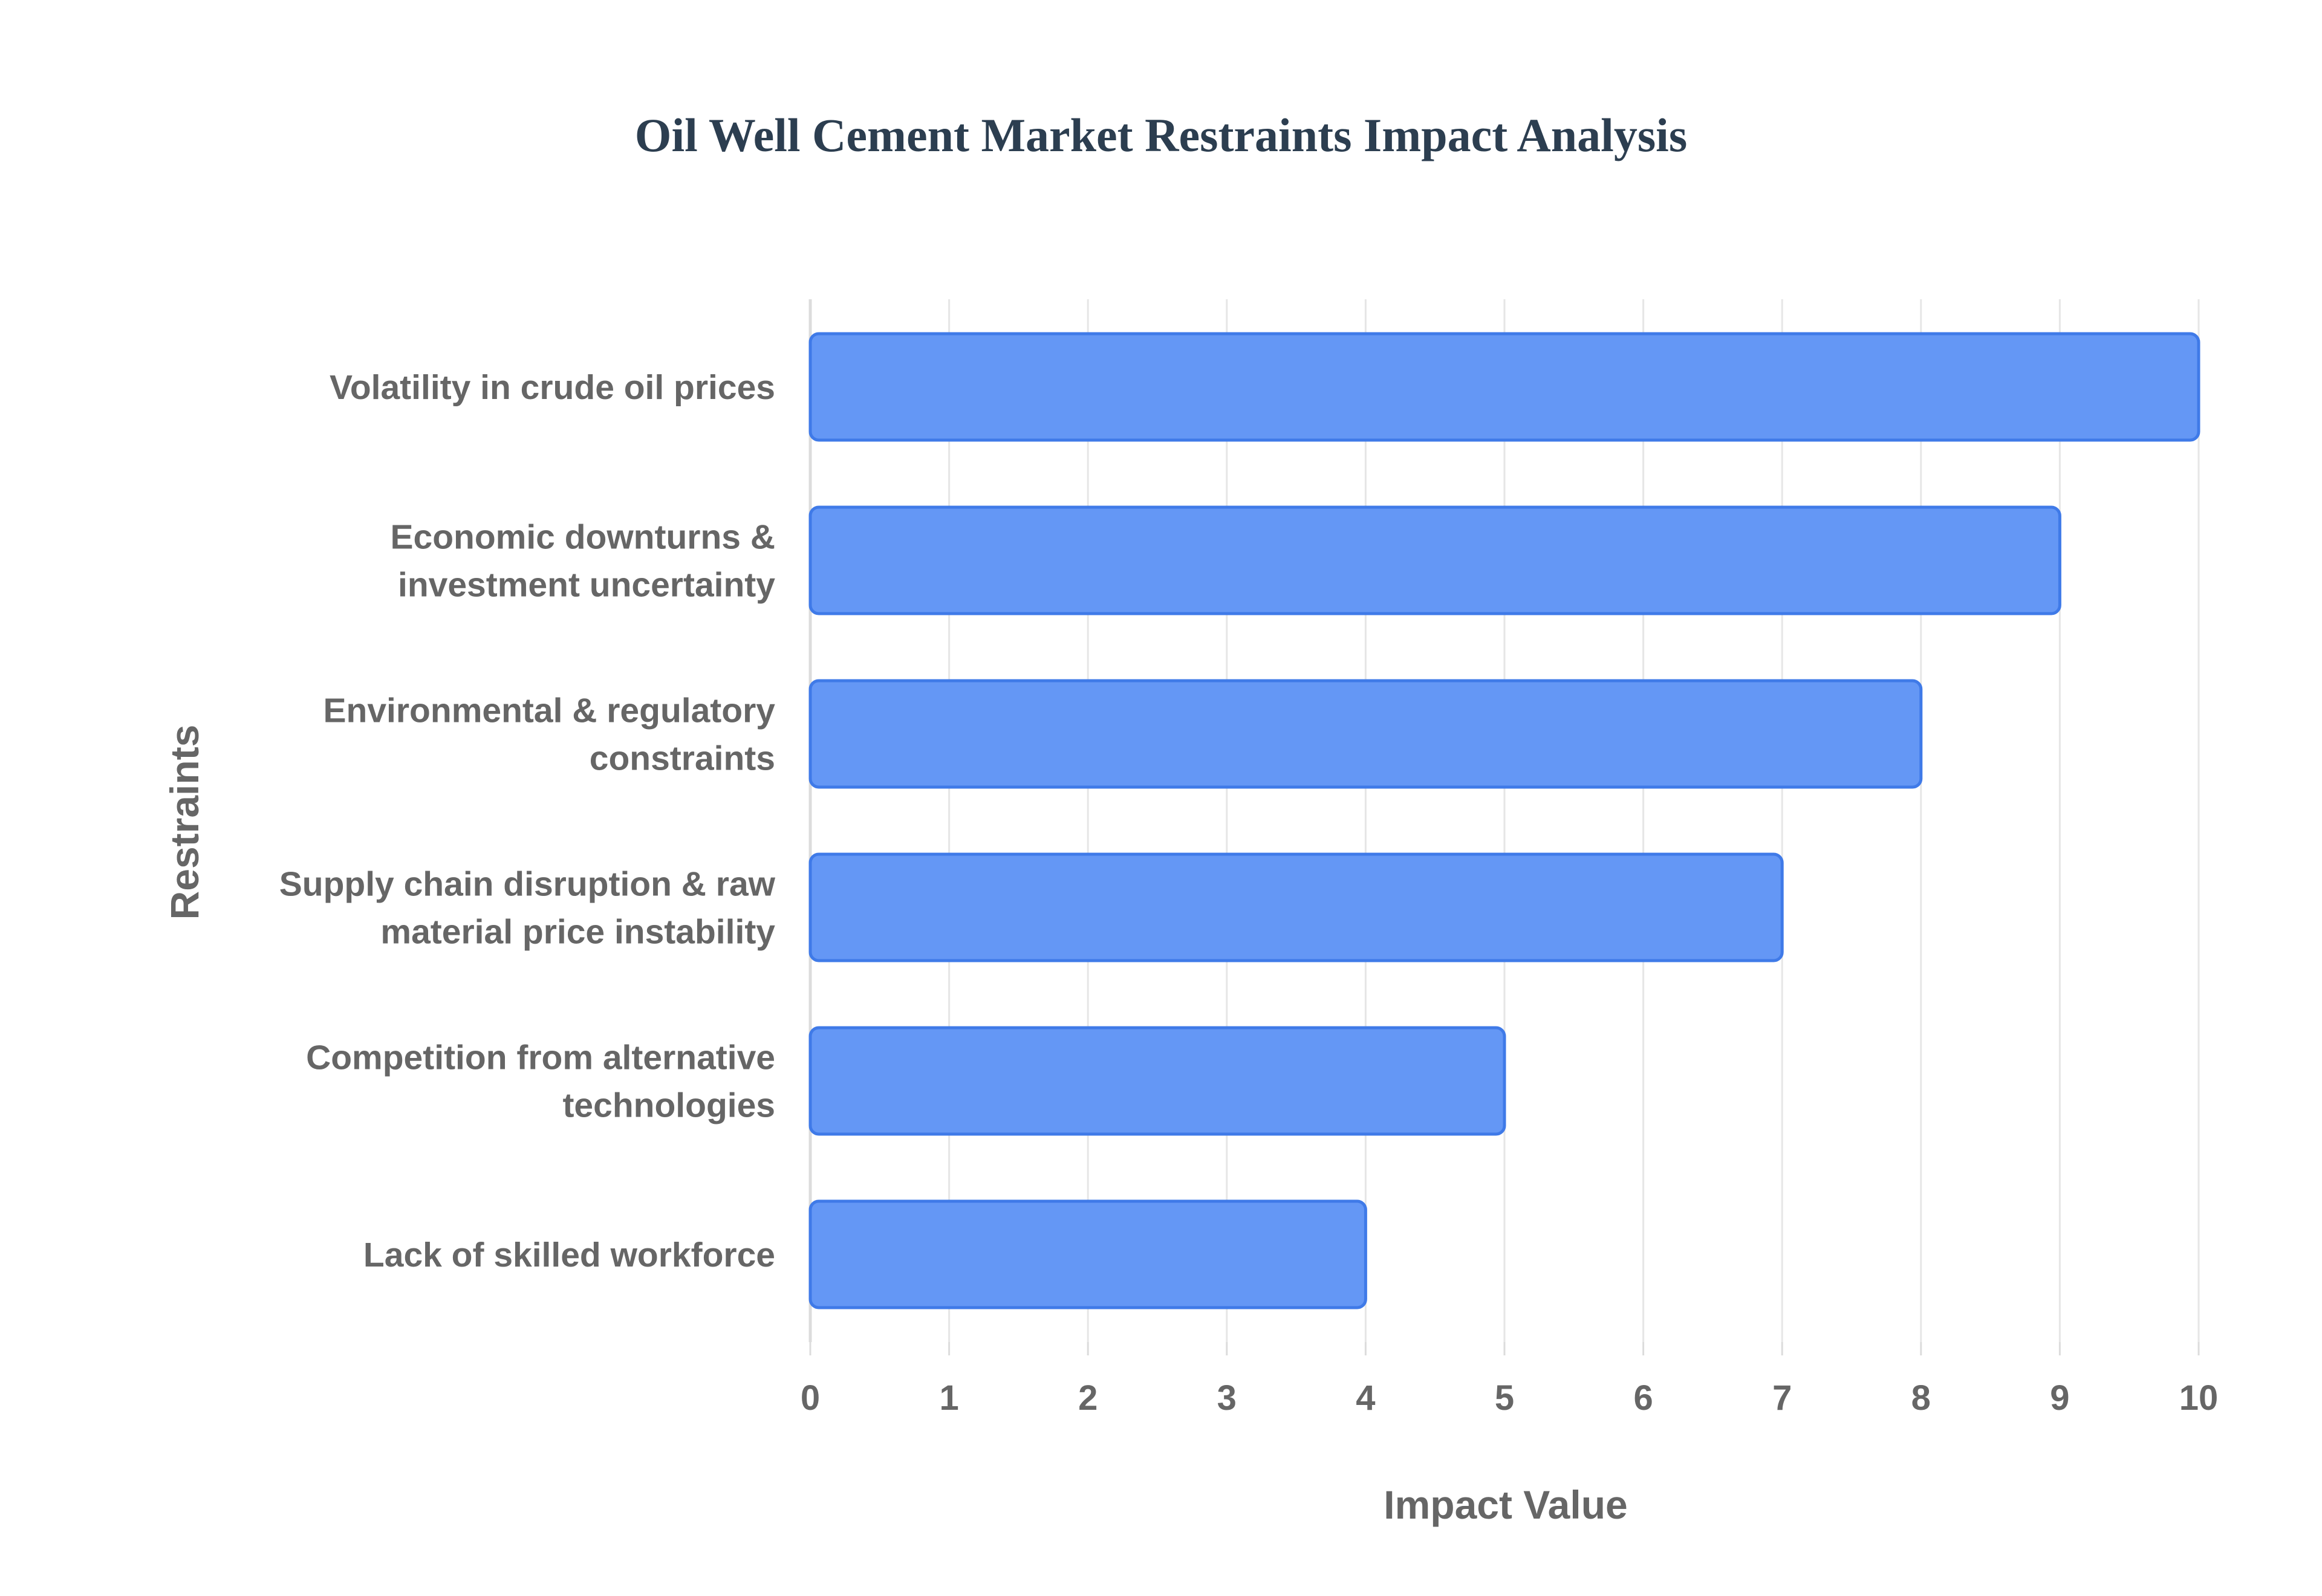 This screenshot has width=2322, height=1596. What do you see at coordinates (1506, 1504) in the screenshot?
I see `x-axis-title: Impact Value` at bounding box center [1506, 1504].